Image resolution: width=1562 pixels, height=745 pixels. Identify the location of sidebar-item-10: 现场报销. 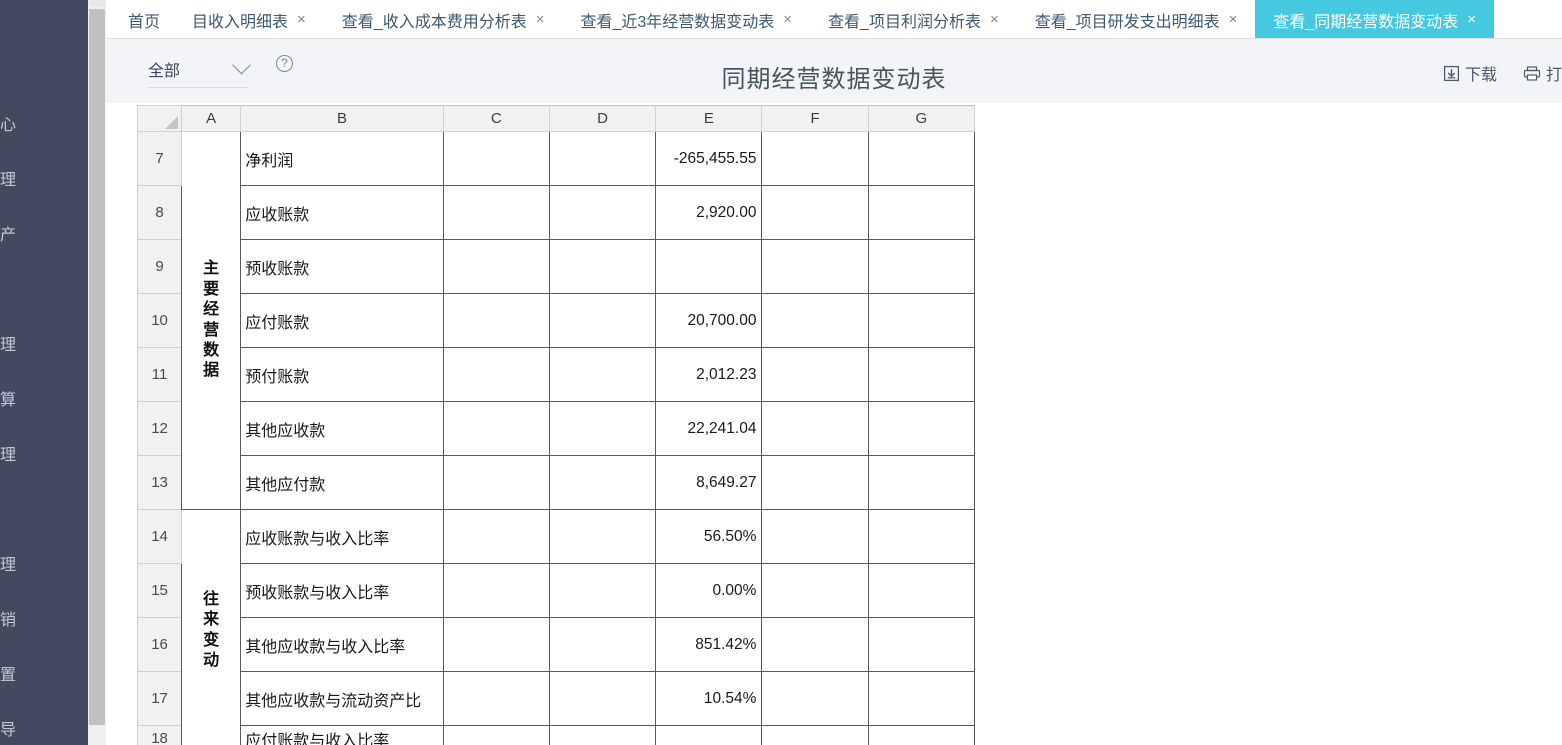
(44, 617).